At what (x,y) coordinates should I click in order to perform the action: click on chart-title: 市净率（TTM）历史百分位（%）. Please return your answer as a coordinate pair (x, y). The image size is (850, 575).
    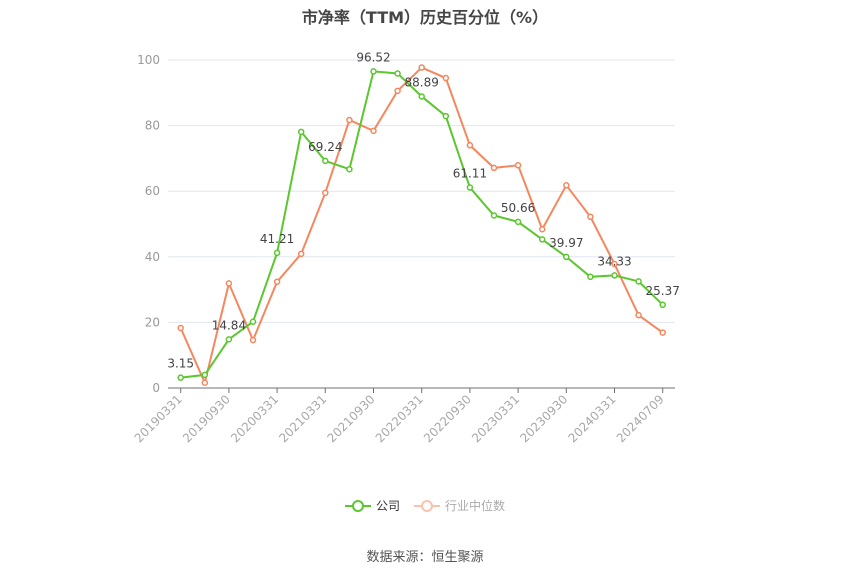
    Looking at the image, I should click on (425, 17).